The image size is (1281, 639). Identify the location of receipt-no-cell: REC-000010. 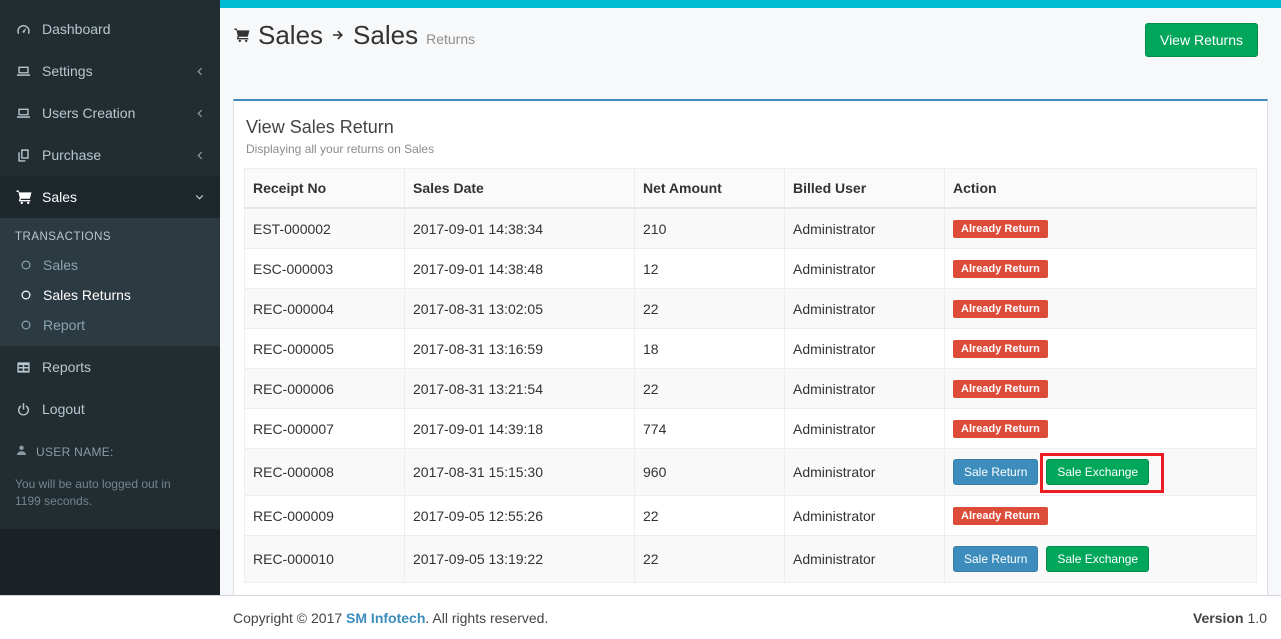
(324, 559).